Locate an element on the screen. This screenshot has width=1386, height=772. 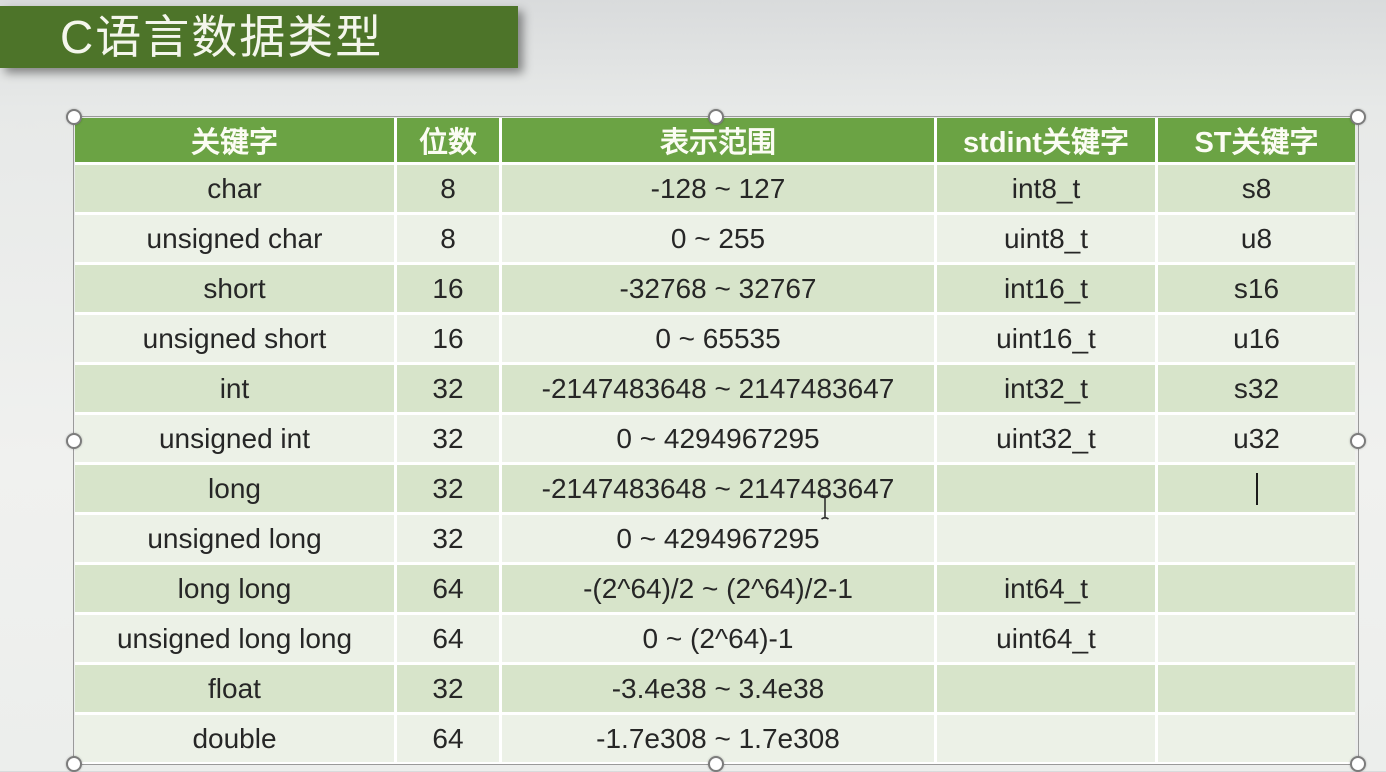
table-row: unsigned int 32 0 ~ 4294967295 uint32_t u32 is located at coordinates (715, 440).